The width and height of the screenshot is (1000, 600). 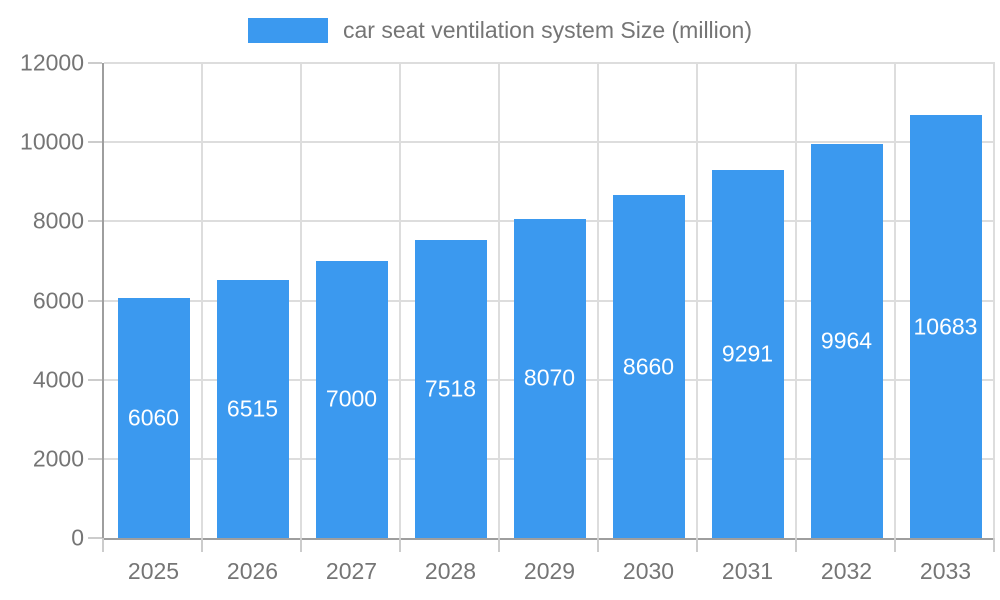 I want to click on x-axis-label: 2032, so click(x=846, y=571).